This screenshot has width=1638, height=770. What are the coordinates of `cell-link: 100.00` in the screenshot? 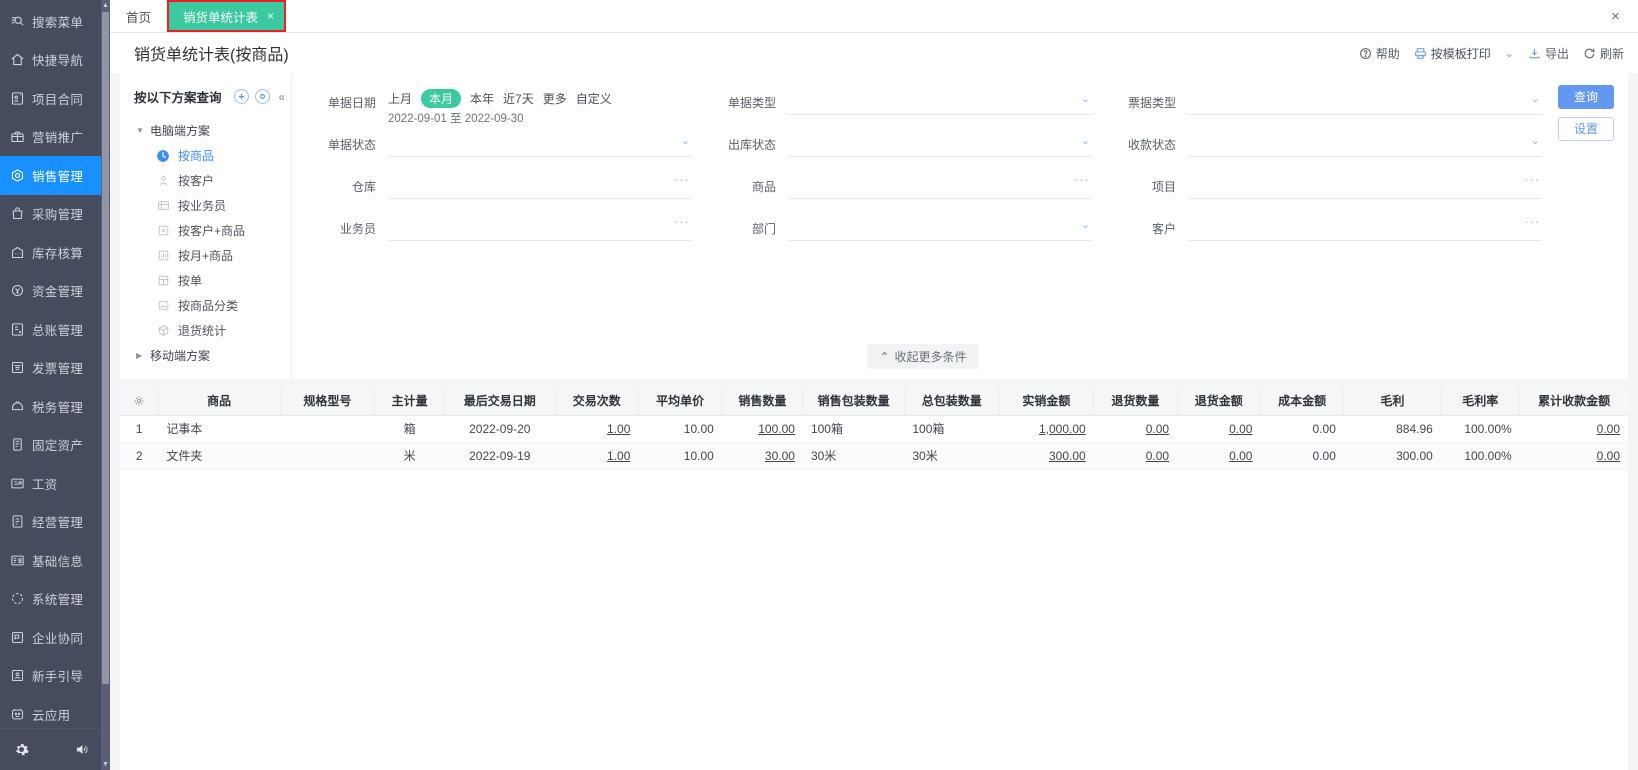 It's located at (776, 428).